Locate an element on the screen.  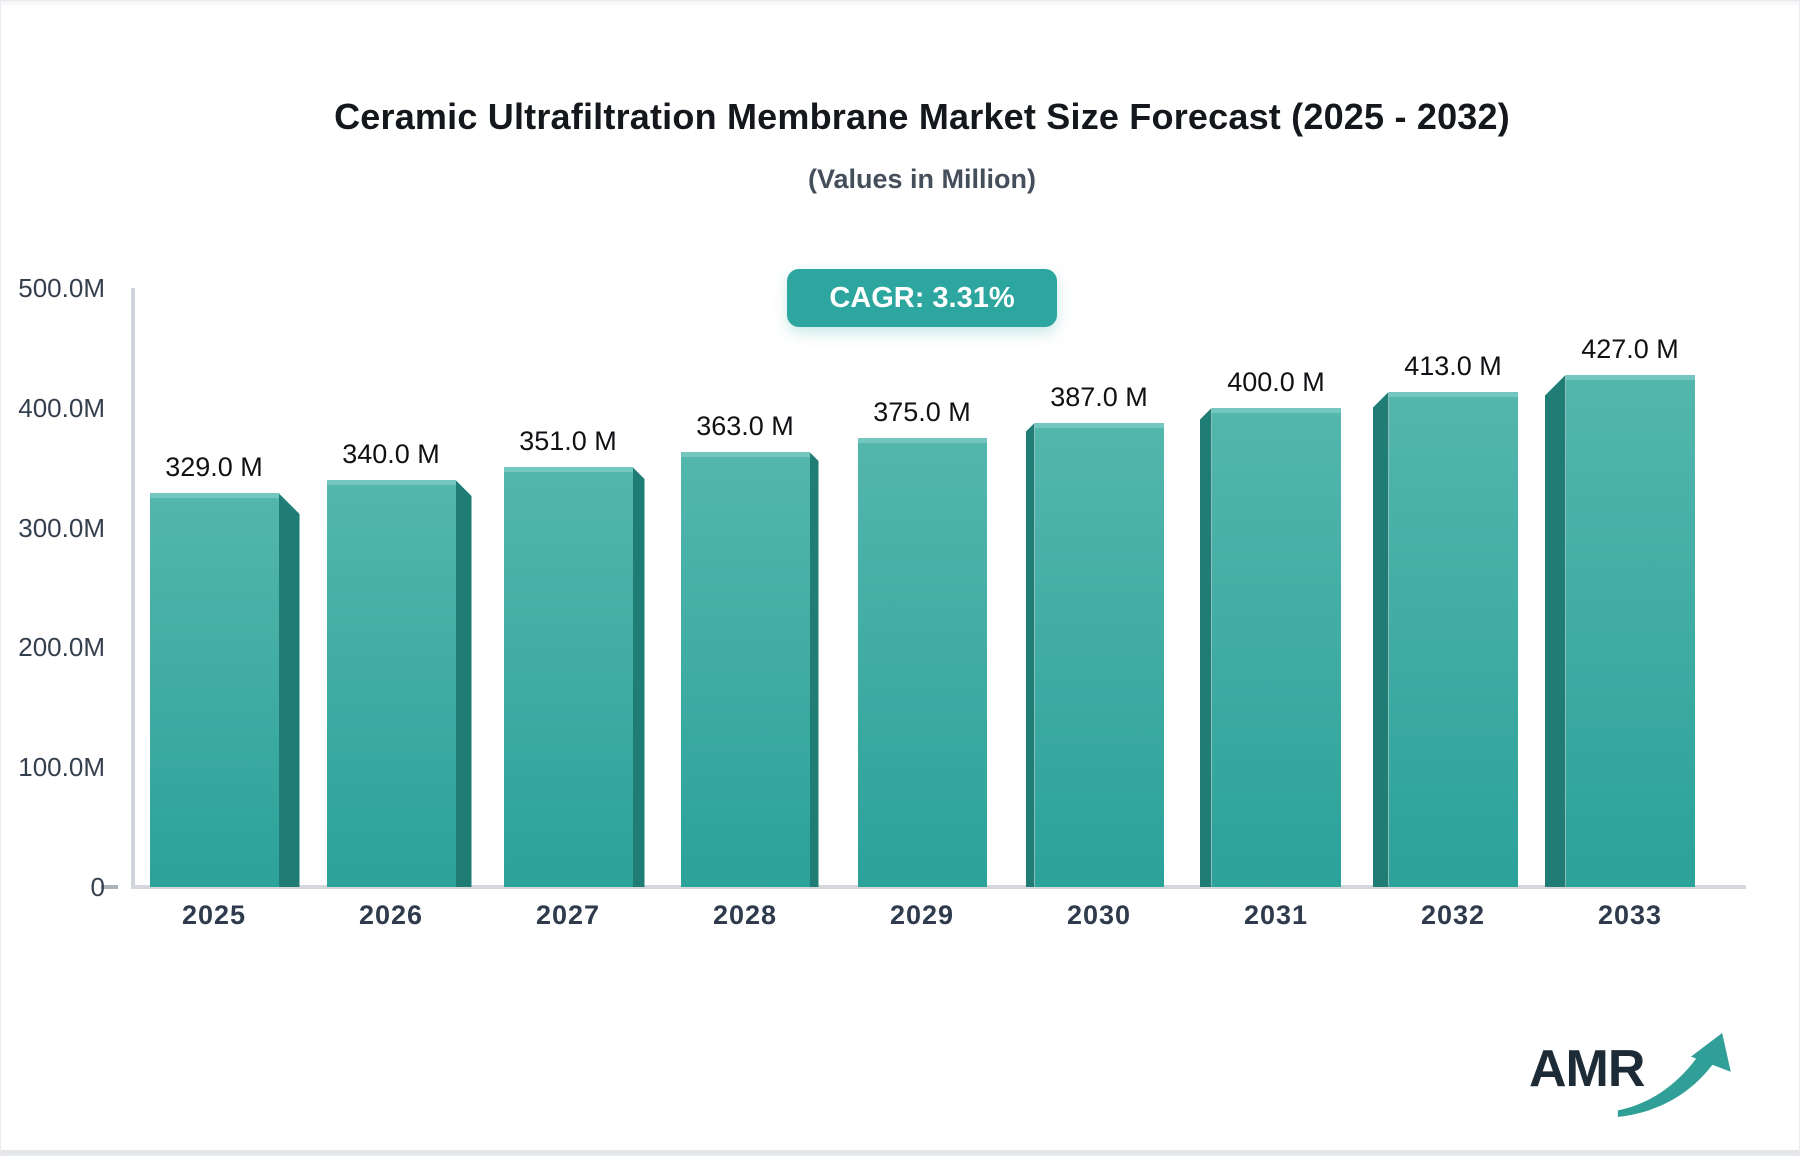
bar-group-2032 is located at coordinates (1445, 639).